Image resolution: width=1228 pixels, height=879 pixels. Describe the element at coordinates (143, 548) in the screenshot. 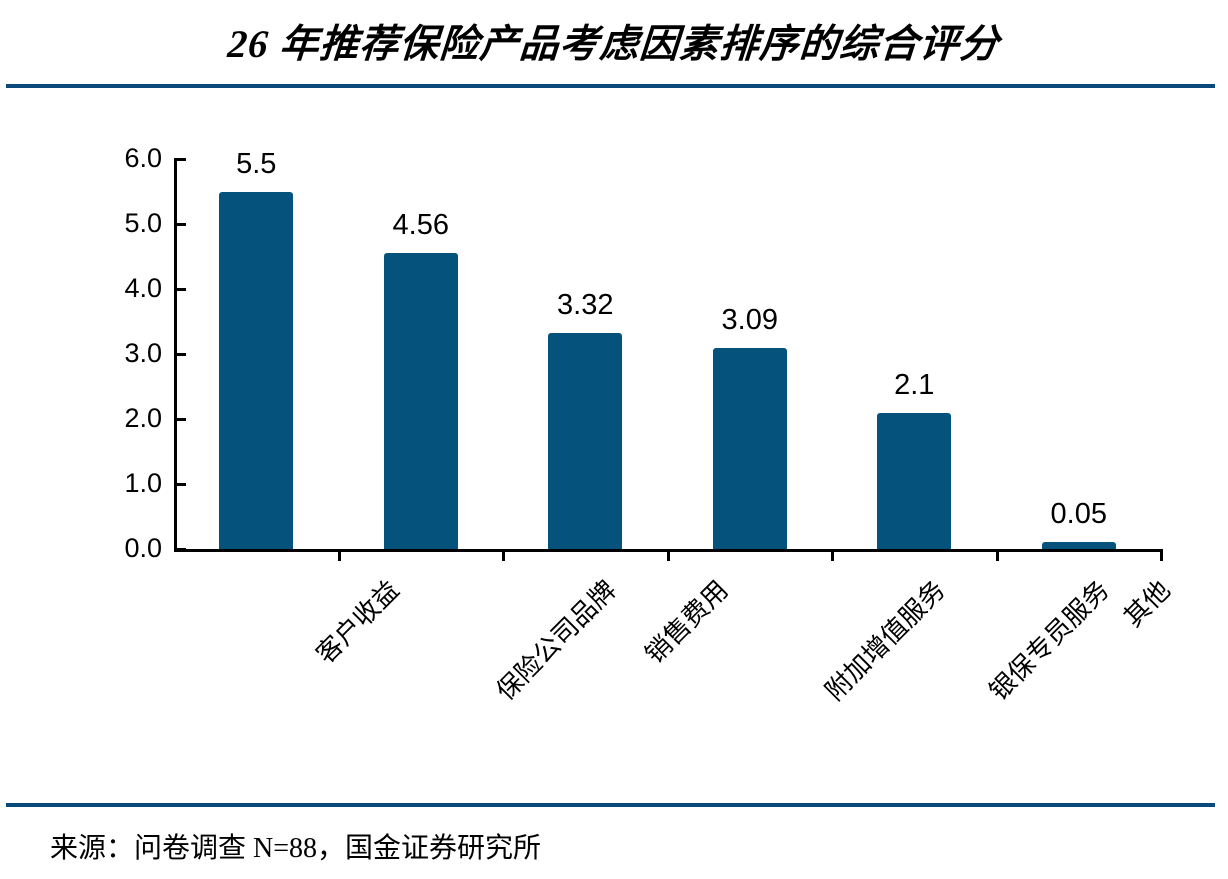

I see `y-axis-tick-label: 0.0` at that location.